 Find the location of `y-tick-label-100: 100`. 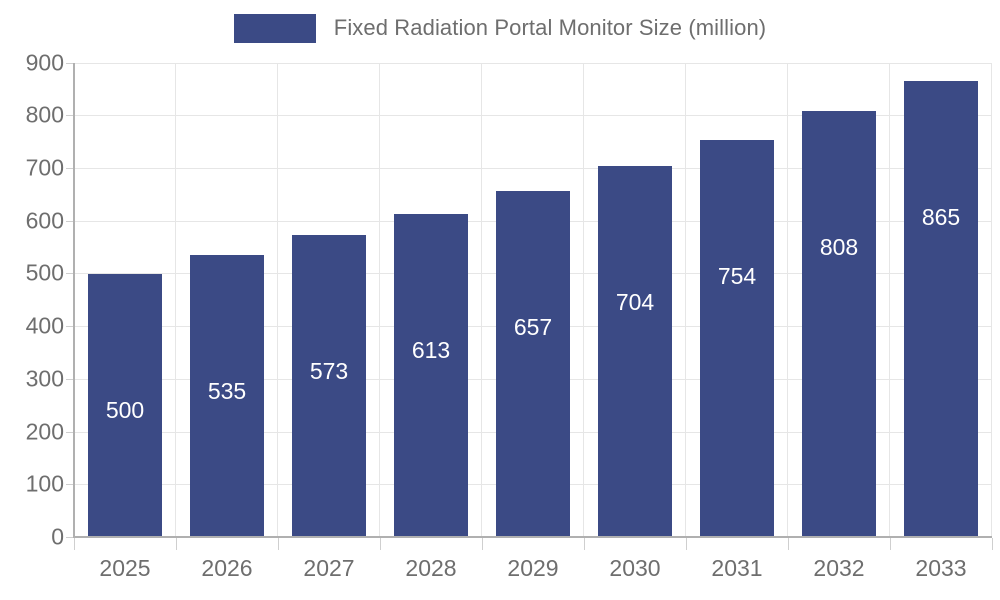

y-tick-label-100: 100 is located at coordinates (44, 483).